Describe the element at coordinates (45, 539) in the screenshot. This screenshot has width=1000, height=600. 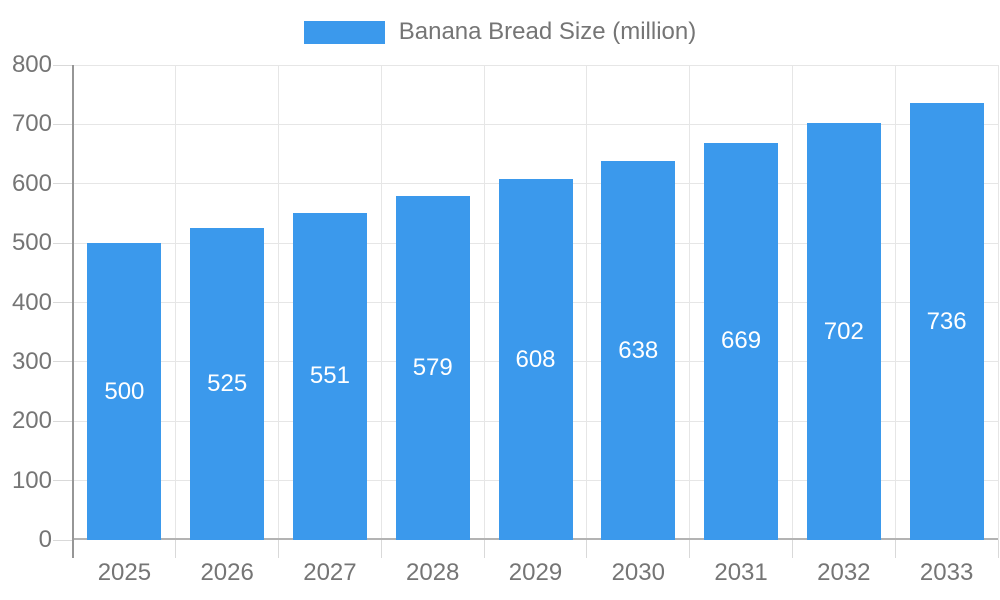
I see `y-axis-tick-label: 0` at that location.